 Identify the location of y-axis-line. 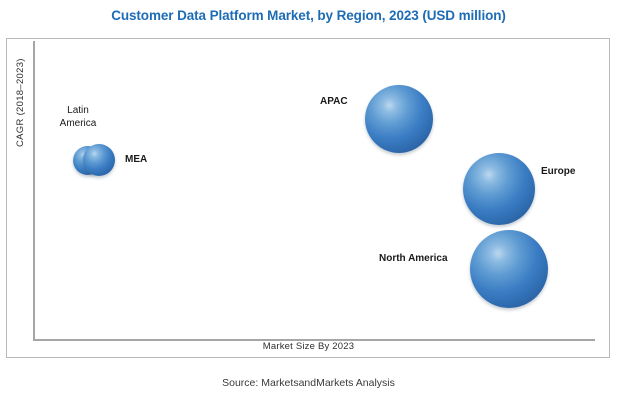
(34, 190).